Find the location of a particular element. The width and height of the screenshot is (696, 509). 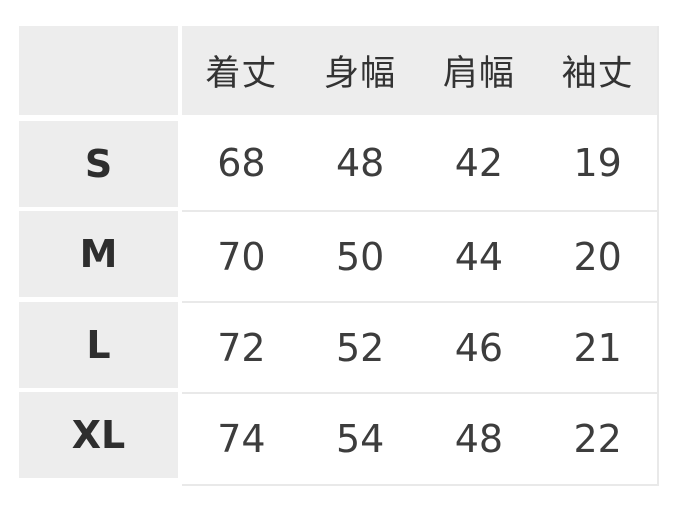

data-cell: 42 is located at coordinates (479, 162).